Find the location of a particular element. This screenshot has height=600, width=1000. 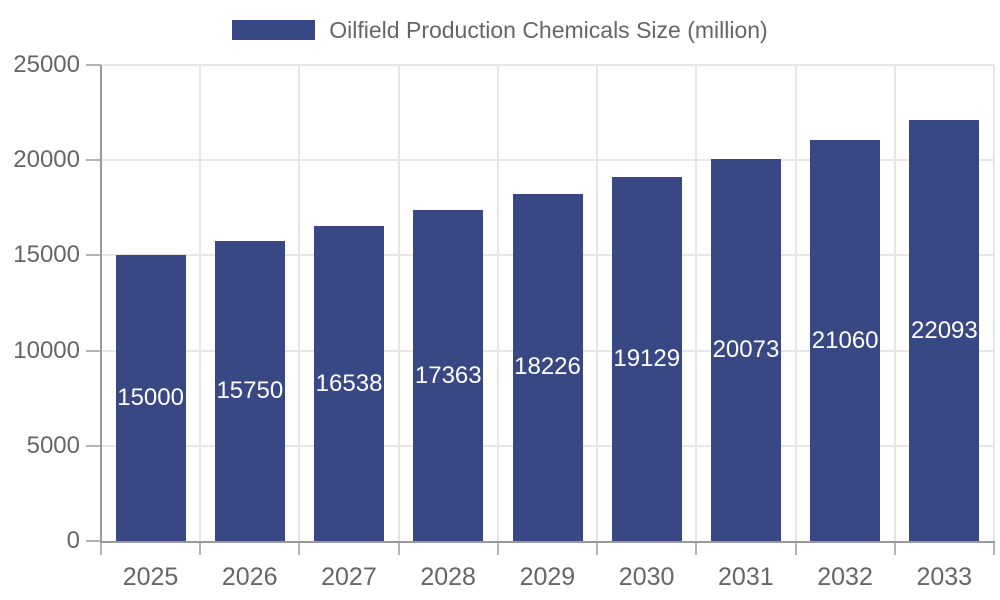

bar: 16538 is located at coordinates (349, 383).